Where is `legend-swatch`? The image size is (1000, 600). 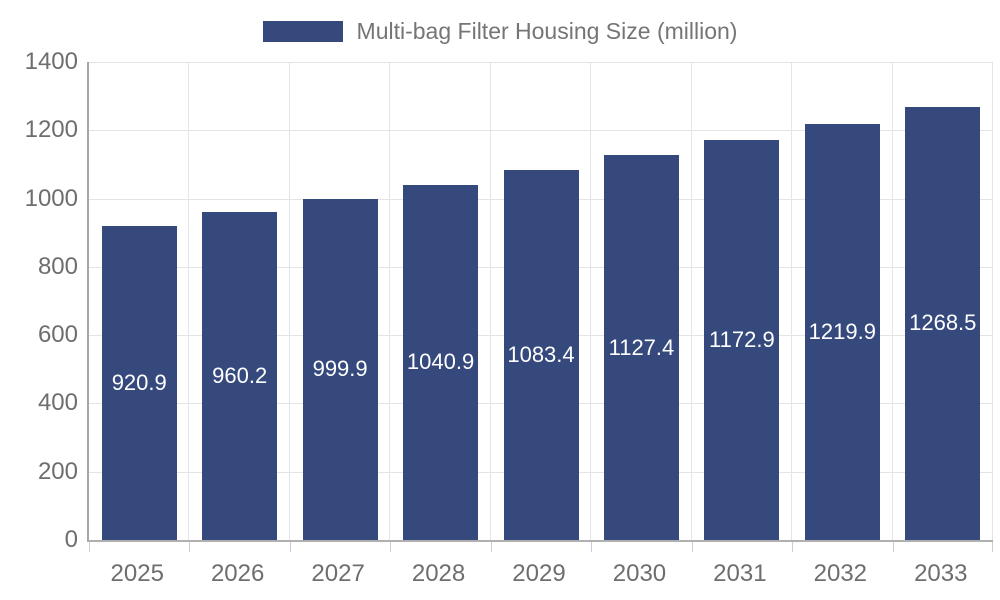 legend-swatch is located at coordinates (302, 31).